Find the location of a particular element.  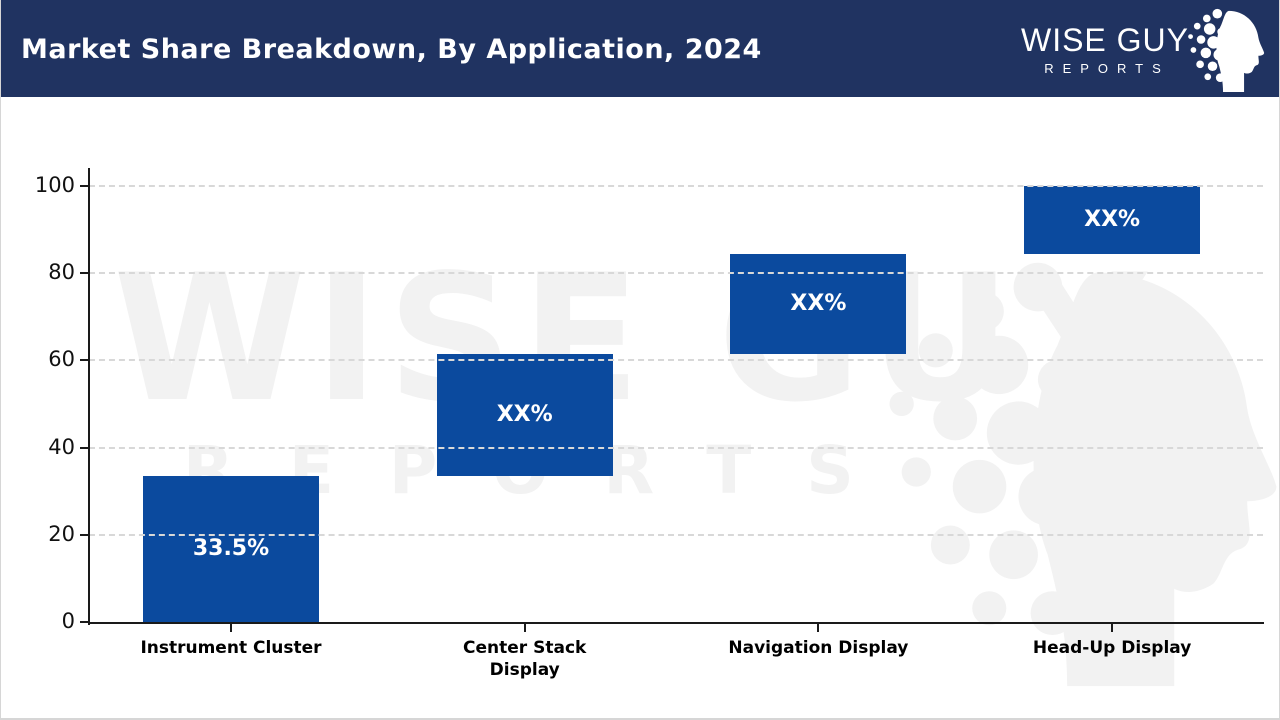

x-axis-category-line: Display is located at coordinates (524, 670).